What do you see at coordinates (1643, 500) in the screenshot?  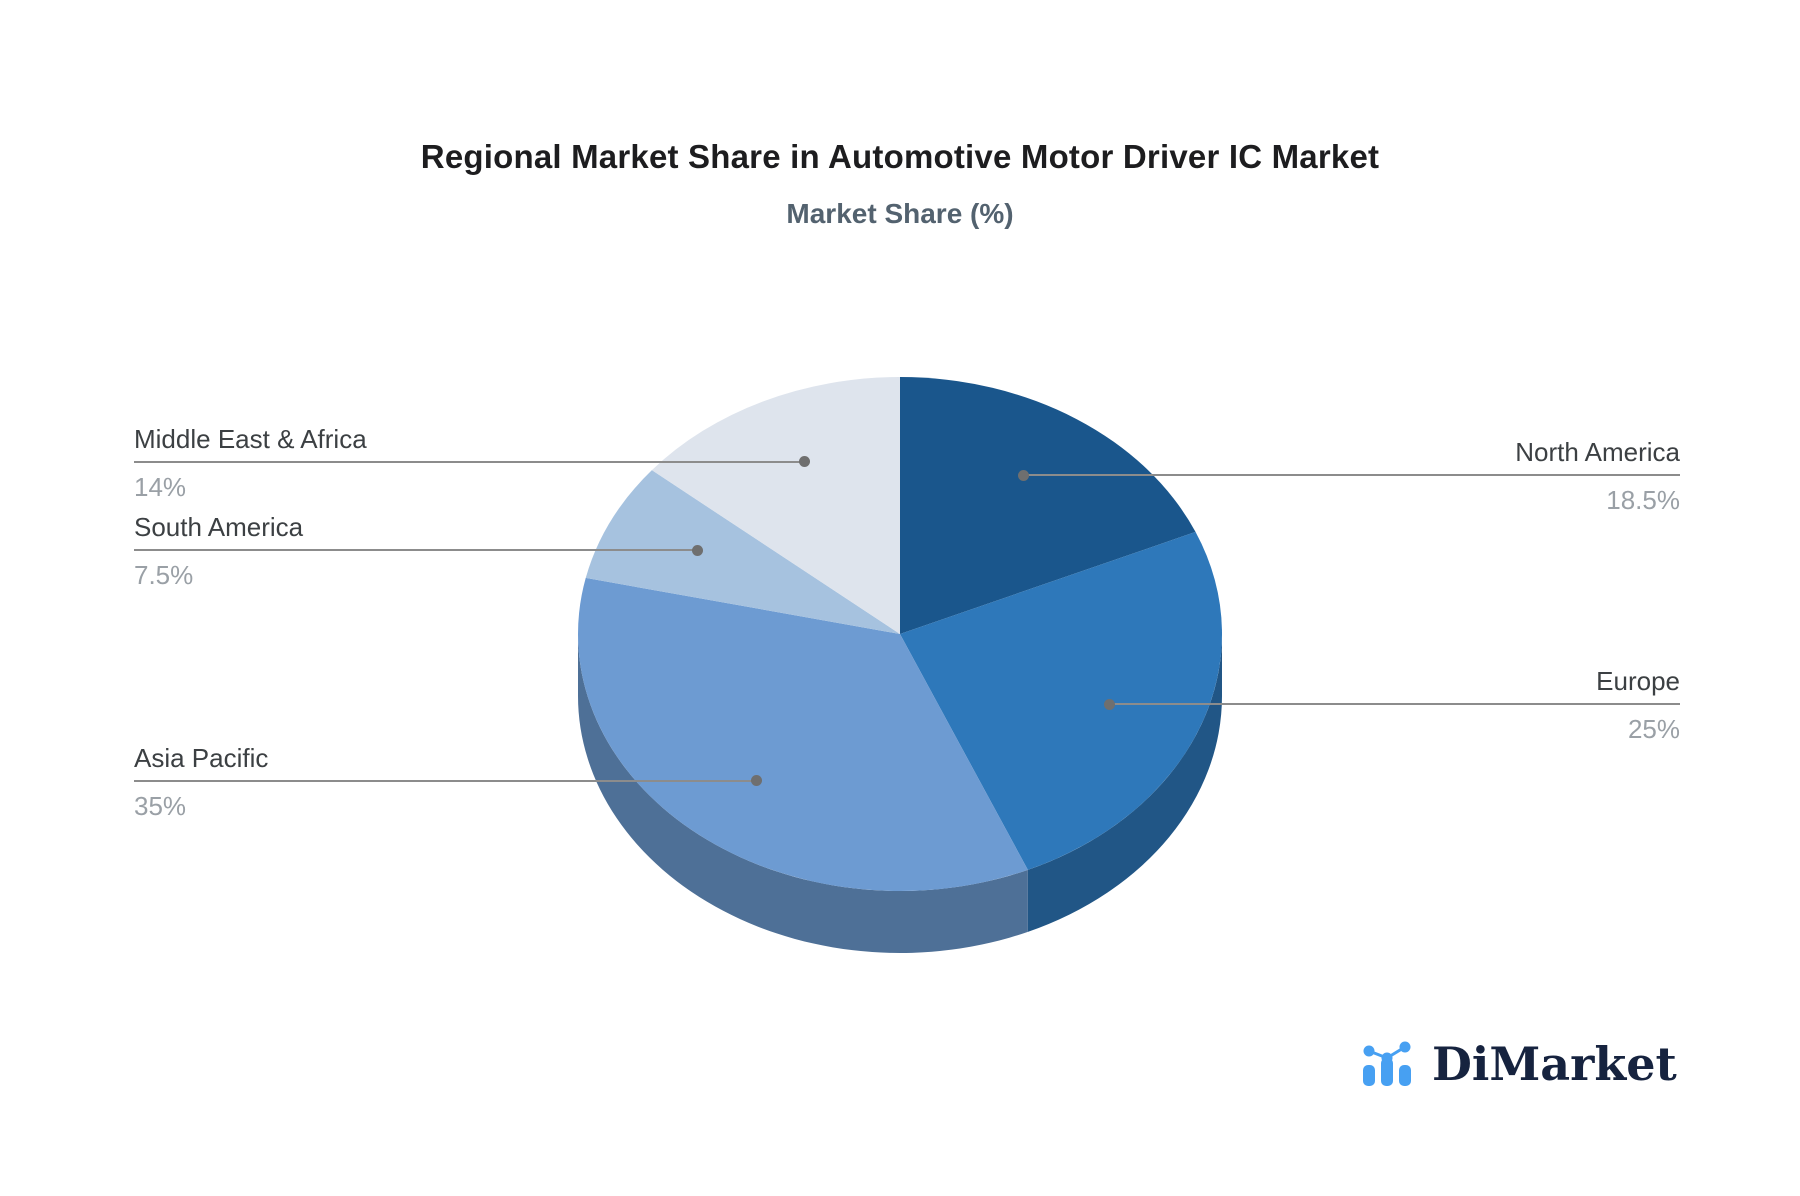 I see `slice-value-north-america: 18.5%` at bounding box center [1643, 500].